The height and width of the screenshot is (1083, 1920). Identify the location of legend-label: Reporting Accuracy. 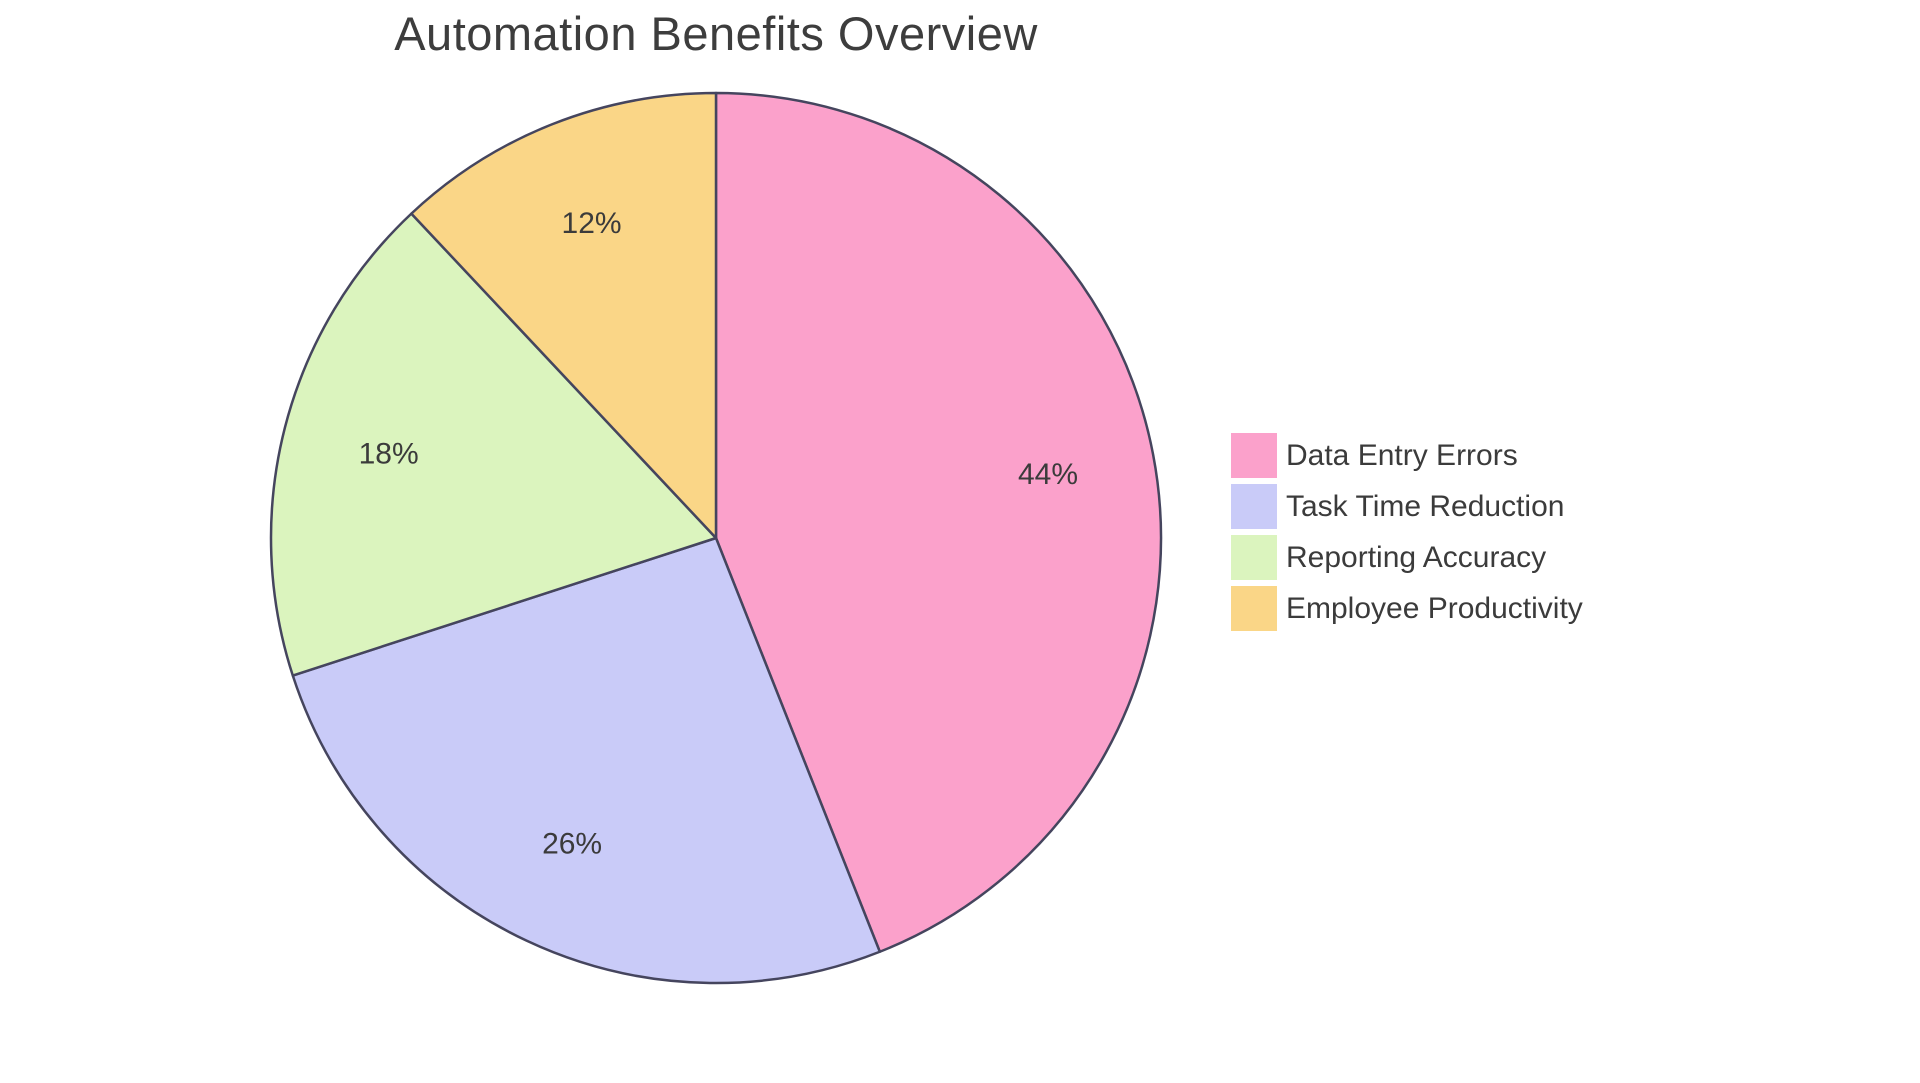
(1416, 557).